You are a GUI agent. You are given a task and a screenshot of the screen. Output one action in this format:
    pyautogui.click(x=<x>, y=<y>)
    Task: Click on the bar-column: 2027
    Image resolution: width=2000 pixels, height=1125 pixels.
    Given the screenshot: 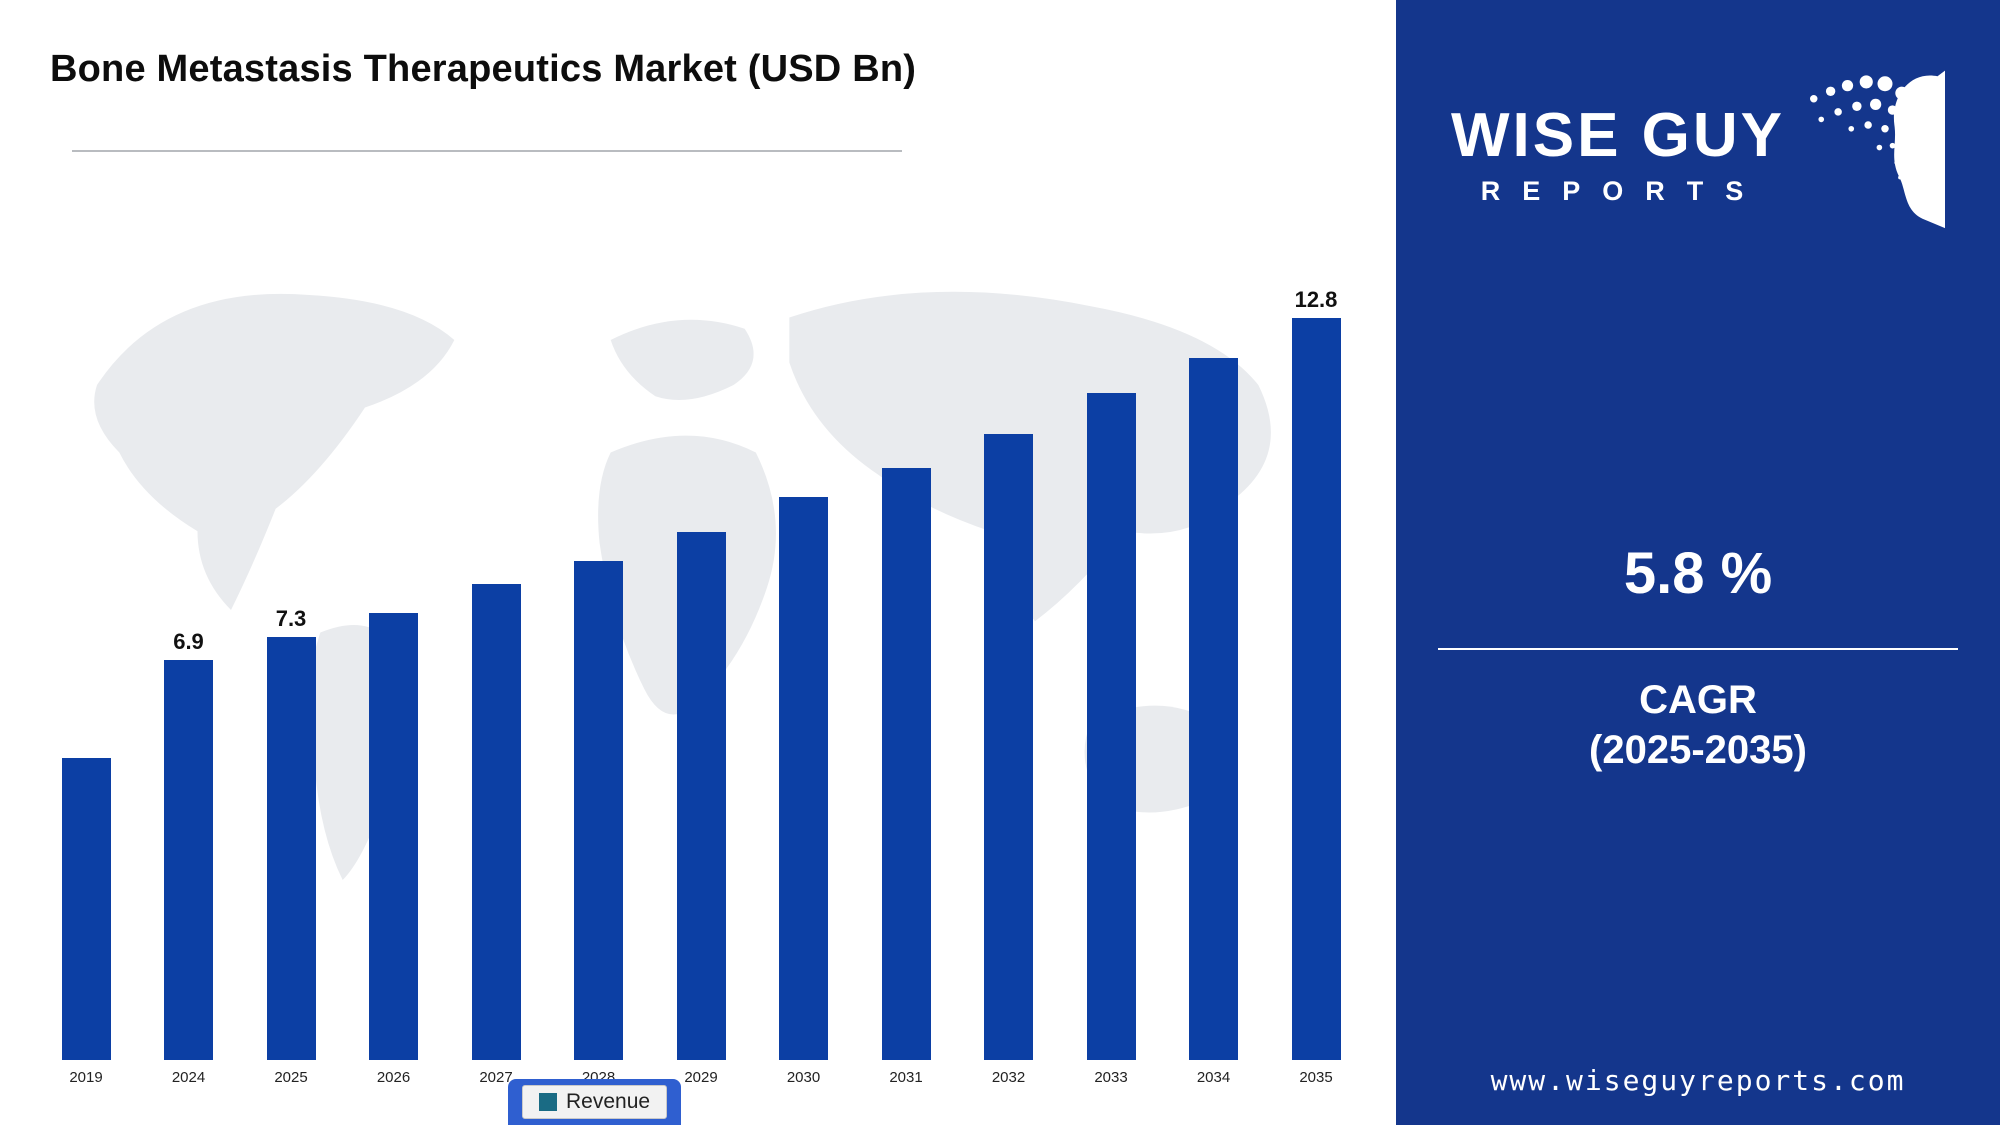 What is the action you would take?
    pyautogui.click(x=496, y=820)
    